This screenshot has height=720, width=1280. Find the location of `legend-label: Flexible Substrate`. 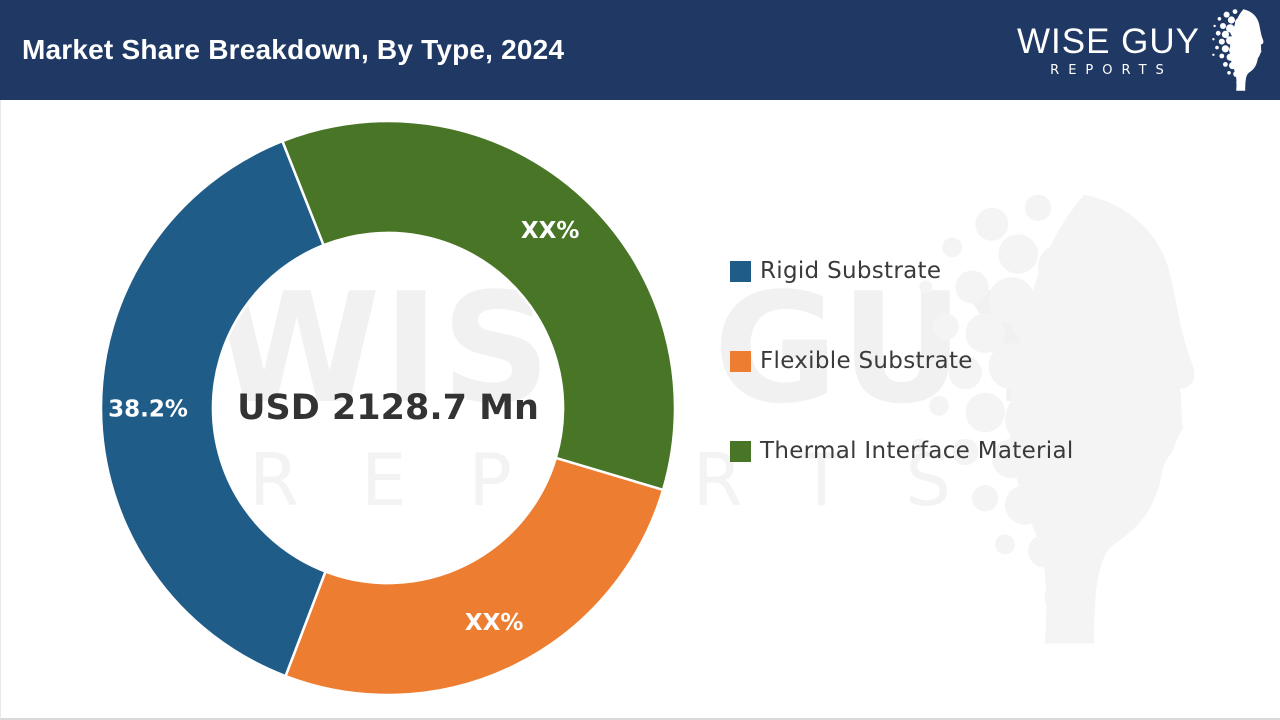

legend-label: Flexible Substrate is located at coordinates (866, 361).